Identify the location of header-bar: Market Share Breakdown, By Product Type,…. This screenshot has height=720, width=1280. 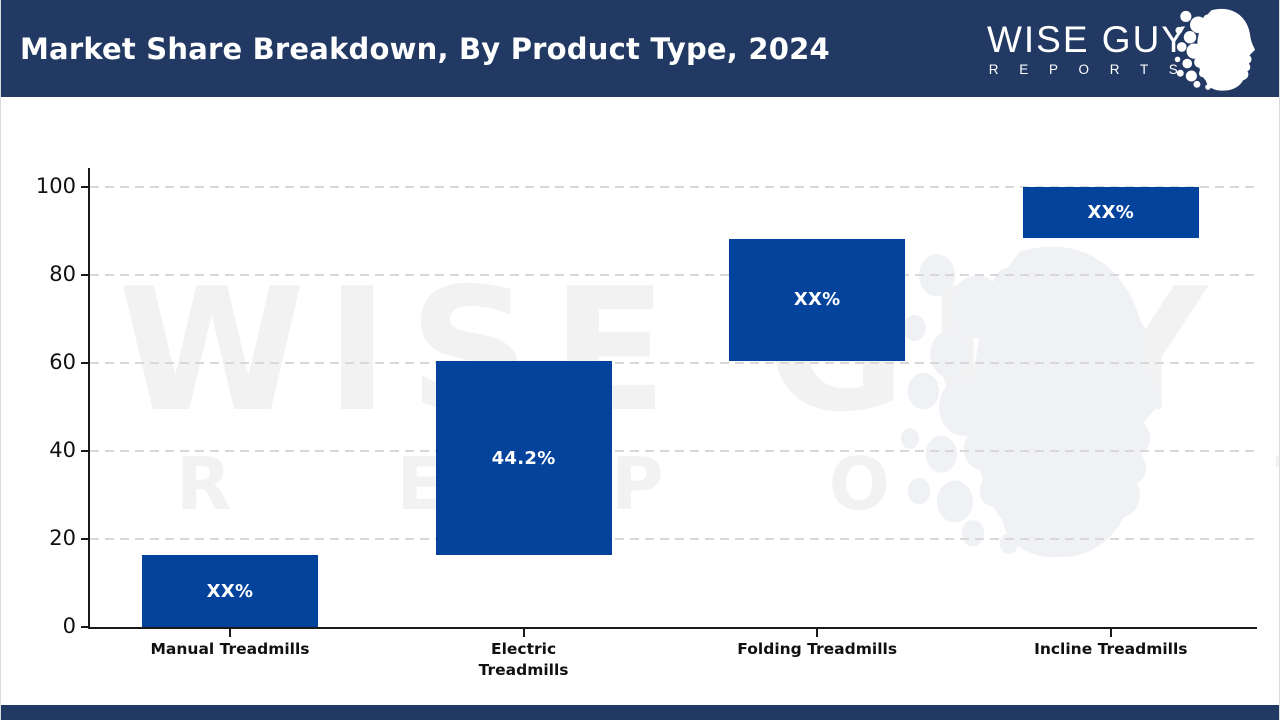
(640, 48).